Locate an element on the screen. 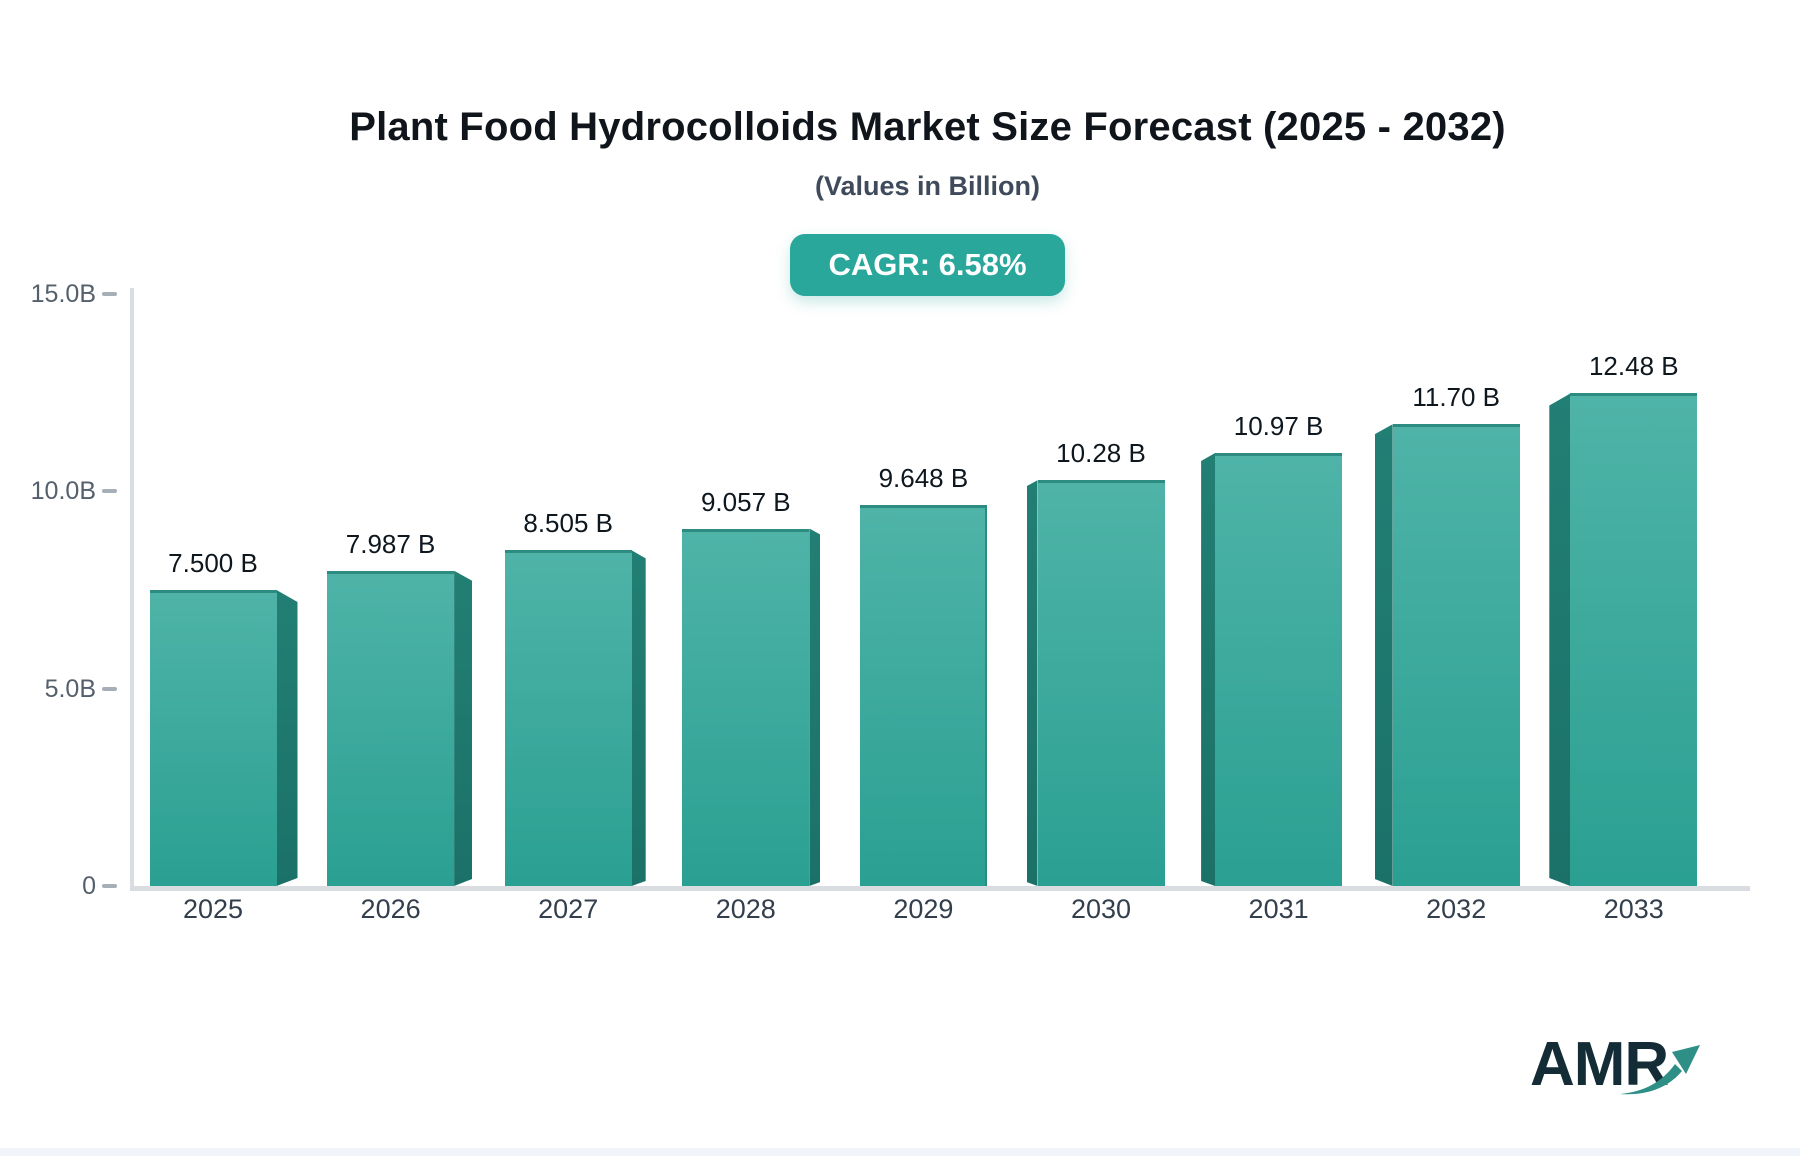 Image resolution: width=1800 pixels, height=1156 pixels. x-axis-label-2029: 2029 is located at coordinates (923, 909).